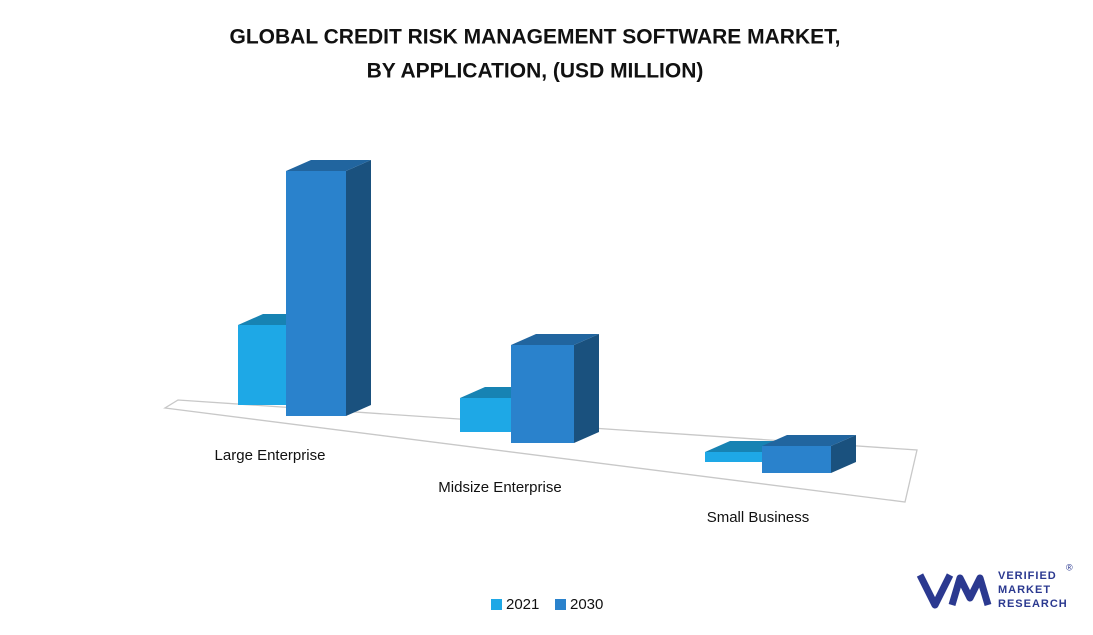 The image size is (1093, 635). Describe the element at coordinates (586, 604) in the screenshot. I see `legend-label: 2030` at that location.